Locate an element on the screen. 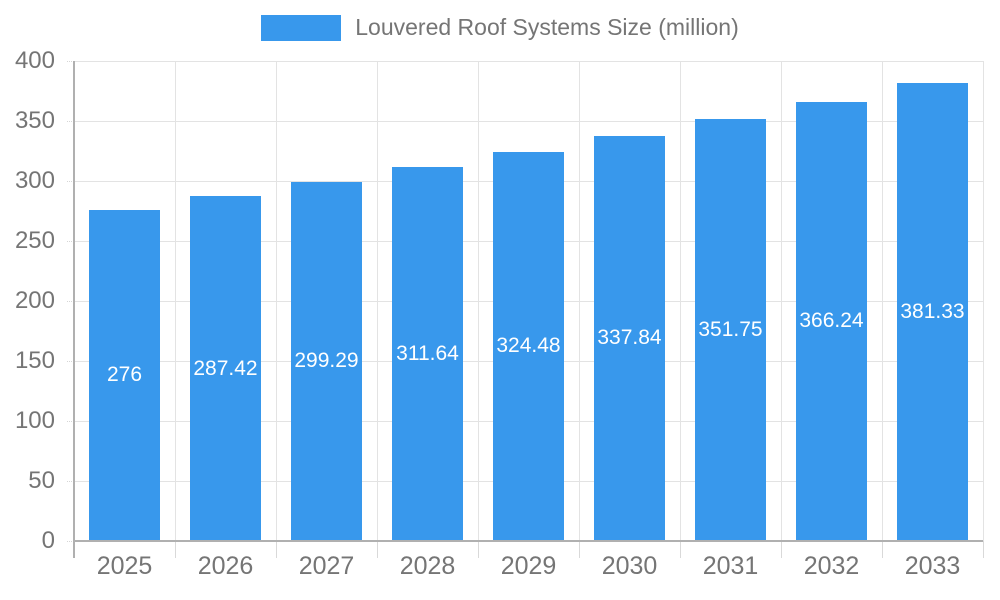 Image resolution: width=1000 pixels, height=600 pixels. y-axis-tick-label: 200 is located at coordinates (34, 300).